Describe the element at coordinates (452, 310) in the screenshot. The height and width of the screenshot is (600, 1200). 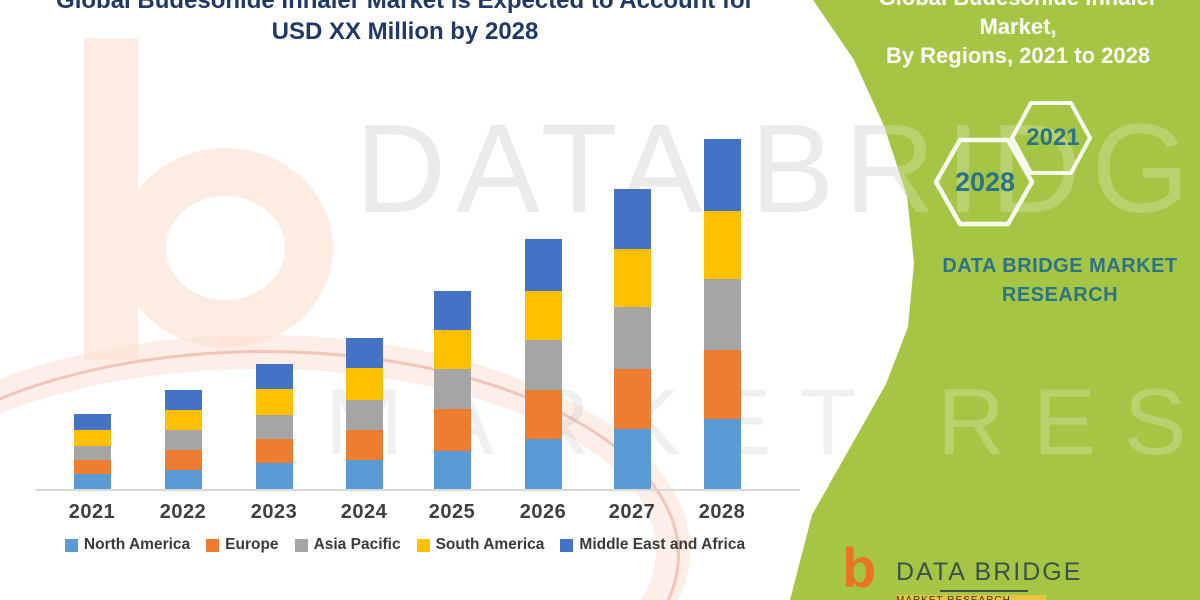
I see `bar-2025-middle-east-and-africa` at that location.